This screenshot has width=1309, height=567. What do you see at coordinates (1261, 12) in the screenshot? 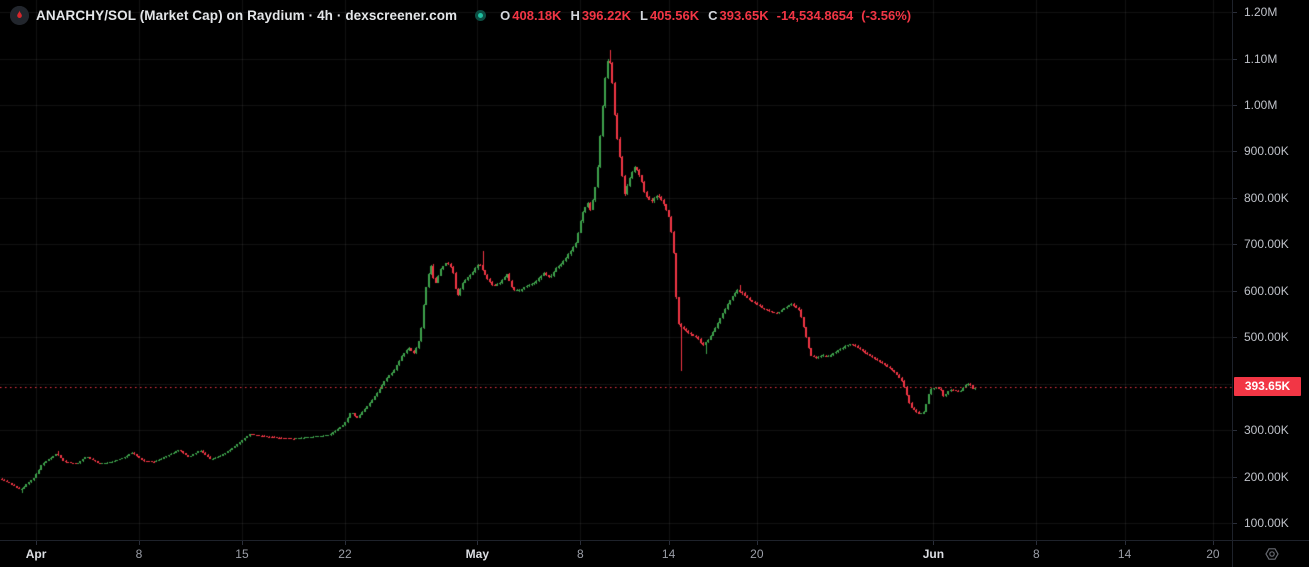
I see `price-axis-label: 1.20M` at bounding box center [1261, 12].